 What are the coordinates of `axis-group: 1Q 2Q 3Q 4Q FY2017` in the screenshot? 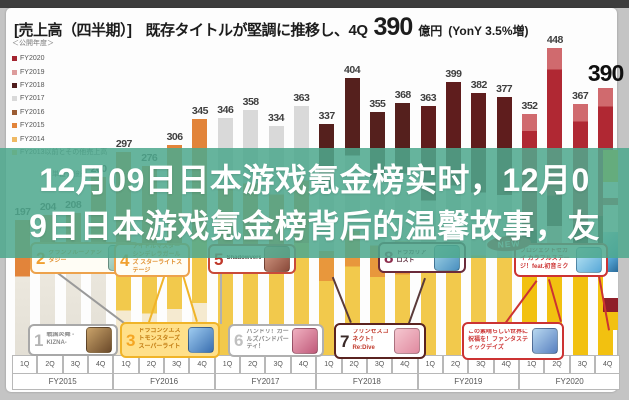 It's located at (265, 372).